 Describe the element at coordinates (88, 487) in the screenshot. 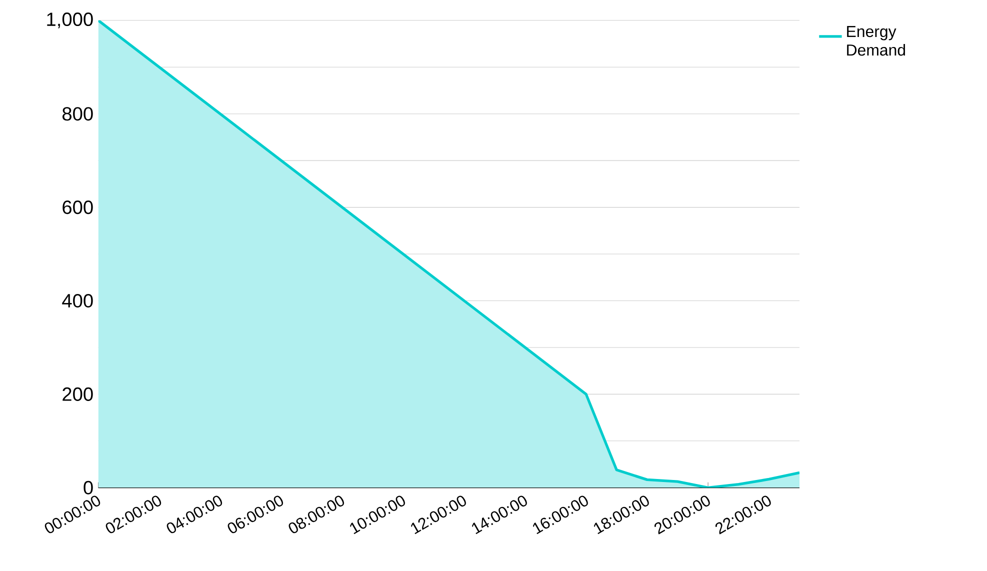

I see `y-tick-label: 0` at that location.